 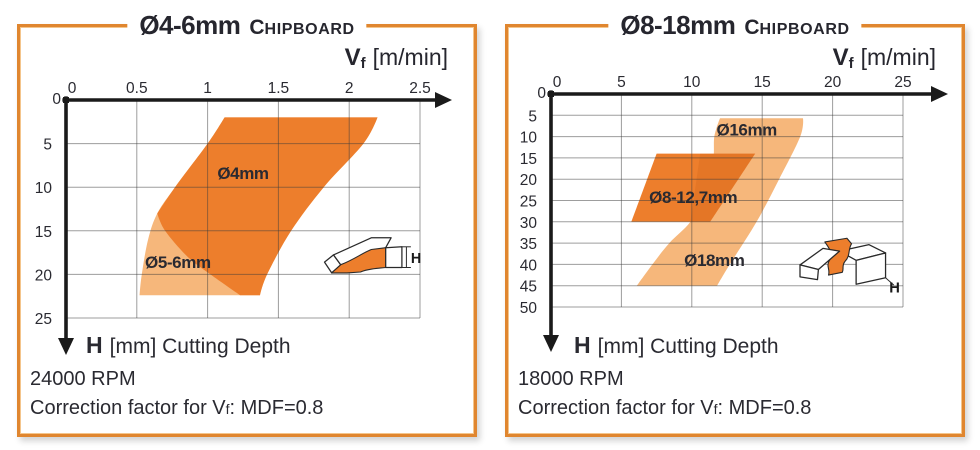 I want to click on title-diameter-range: Ø4-6mm, so click(x=190, y=25).